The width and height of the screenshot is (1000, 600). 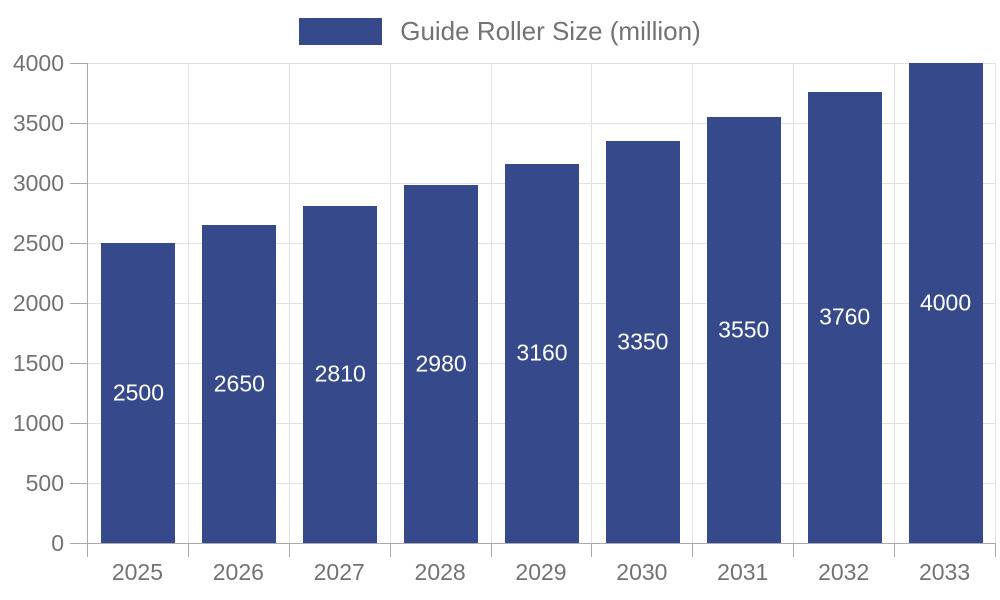 What do you see at coordinates (38, 123) in the screenshot?
I see `y-tick-label: 3500` at bounding box center [38, 123].